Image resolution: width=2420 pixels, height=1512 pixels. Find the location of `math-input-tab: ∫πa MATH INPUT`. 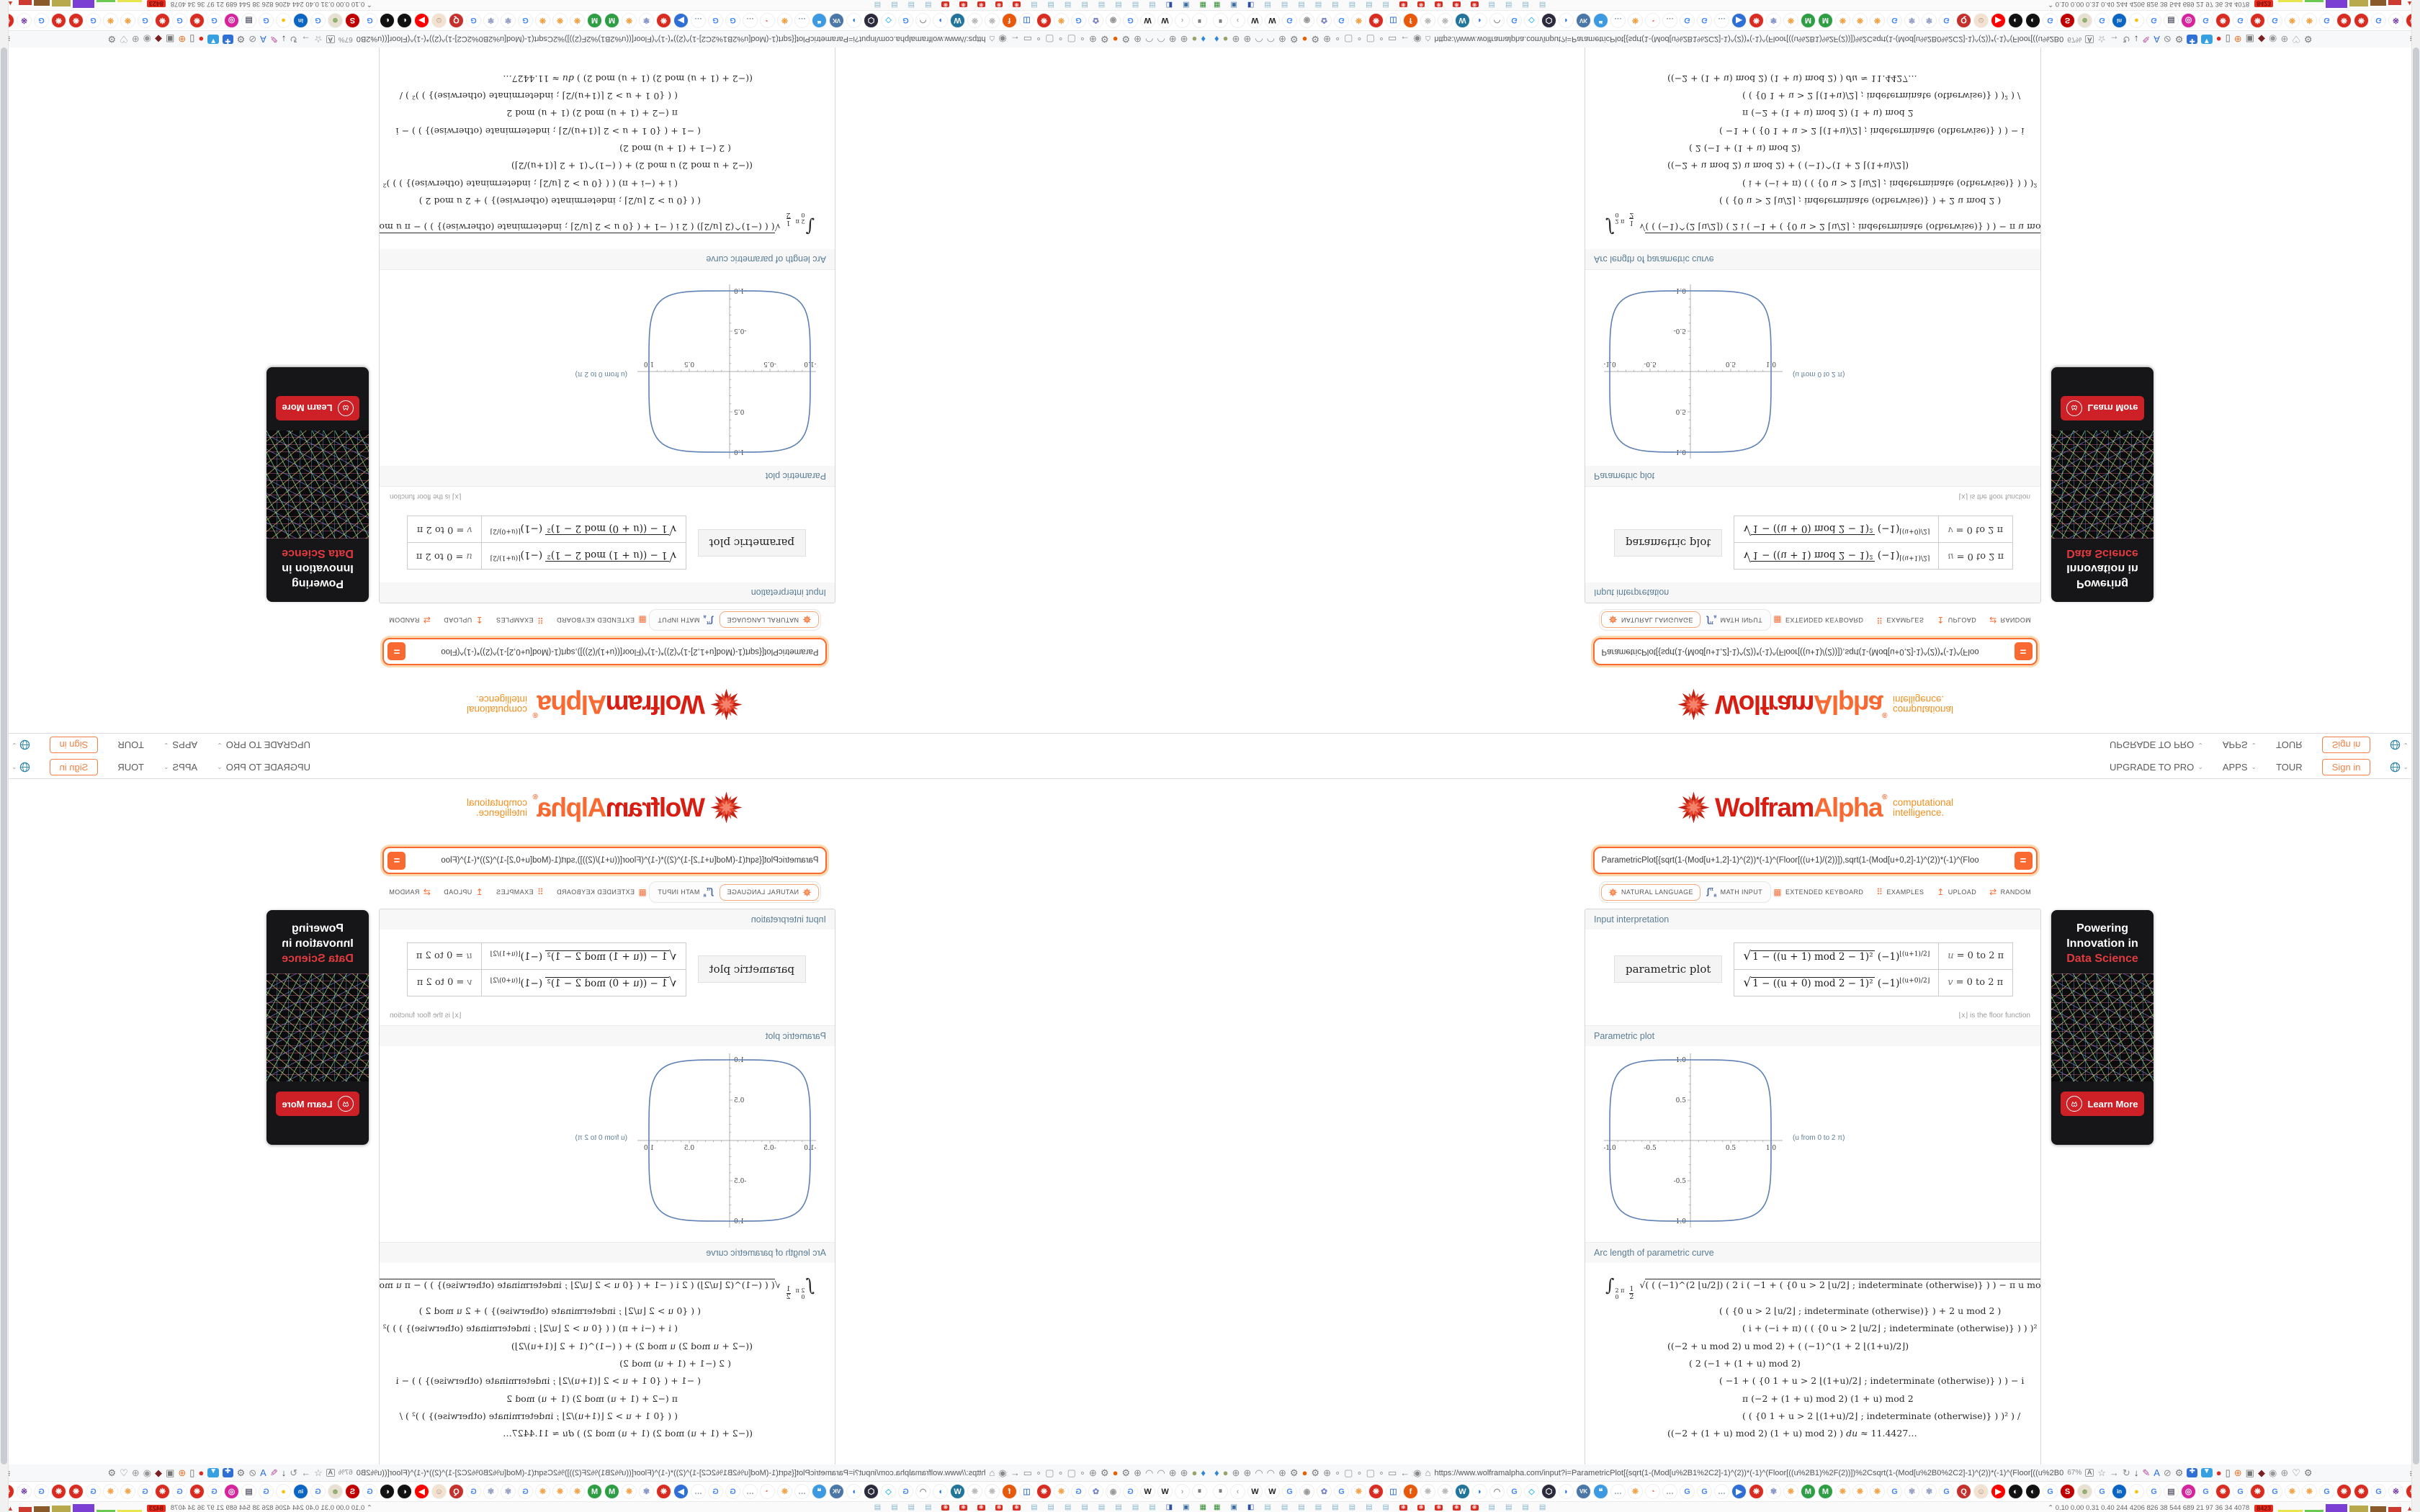

math-input-tab: ∫πa MATH INPUT is located at coordinates (685, 620).